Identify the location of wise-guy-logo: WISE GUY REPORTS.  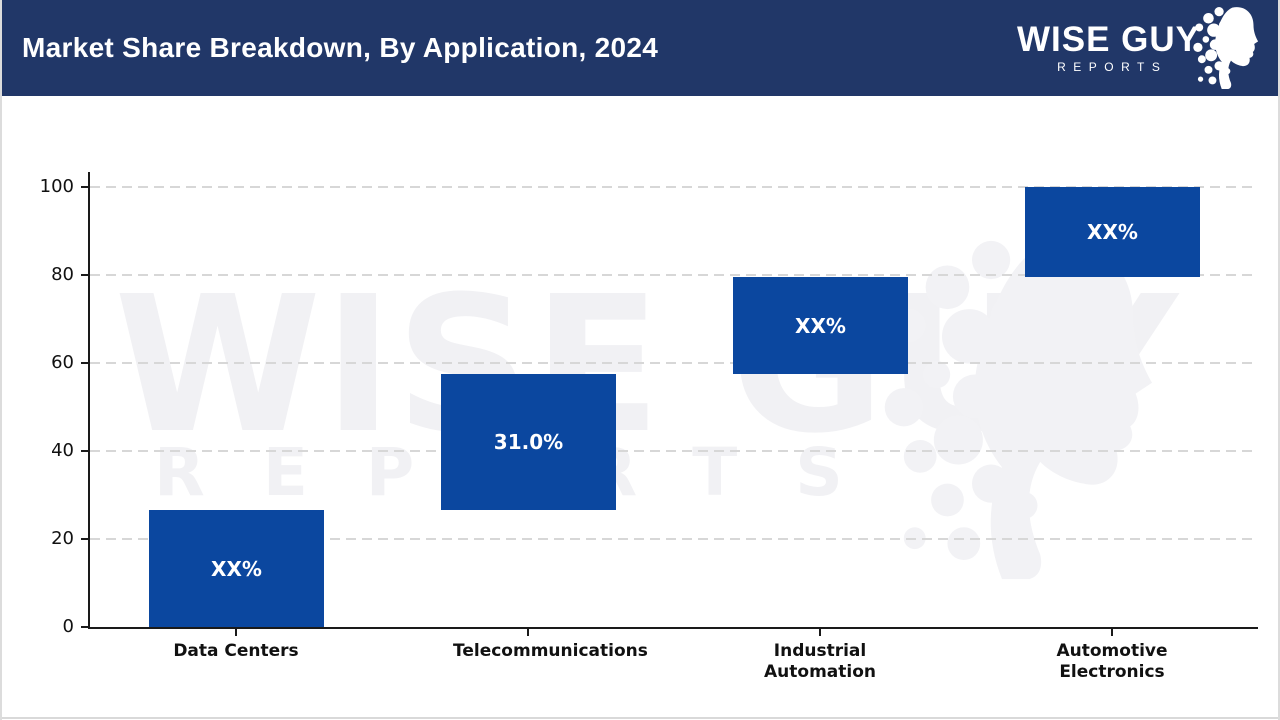
(1141, 48).